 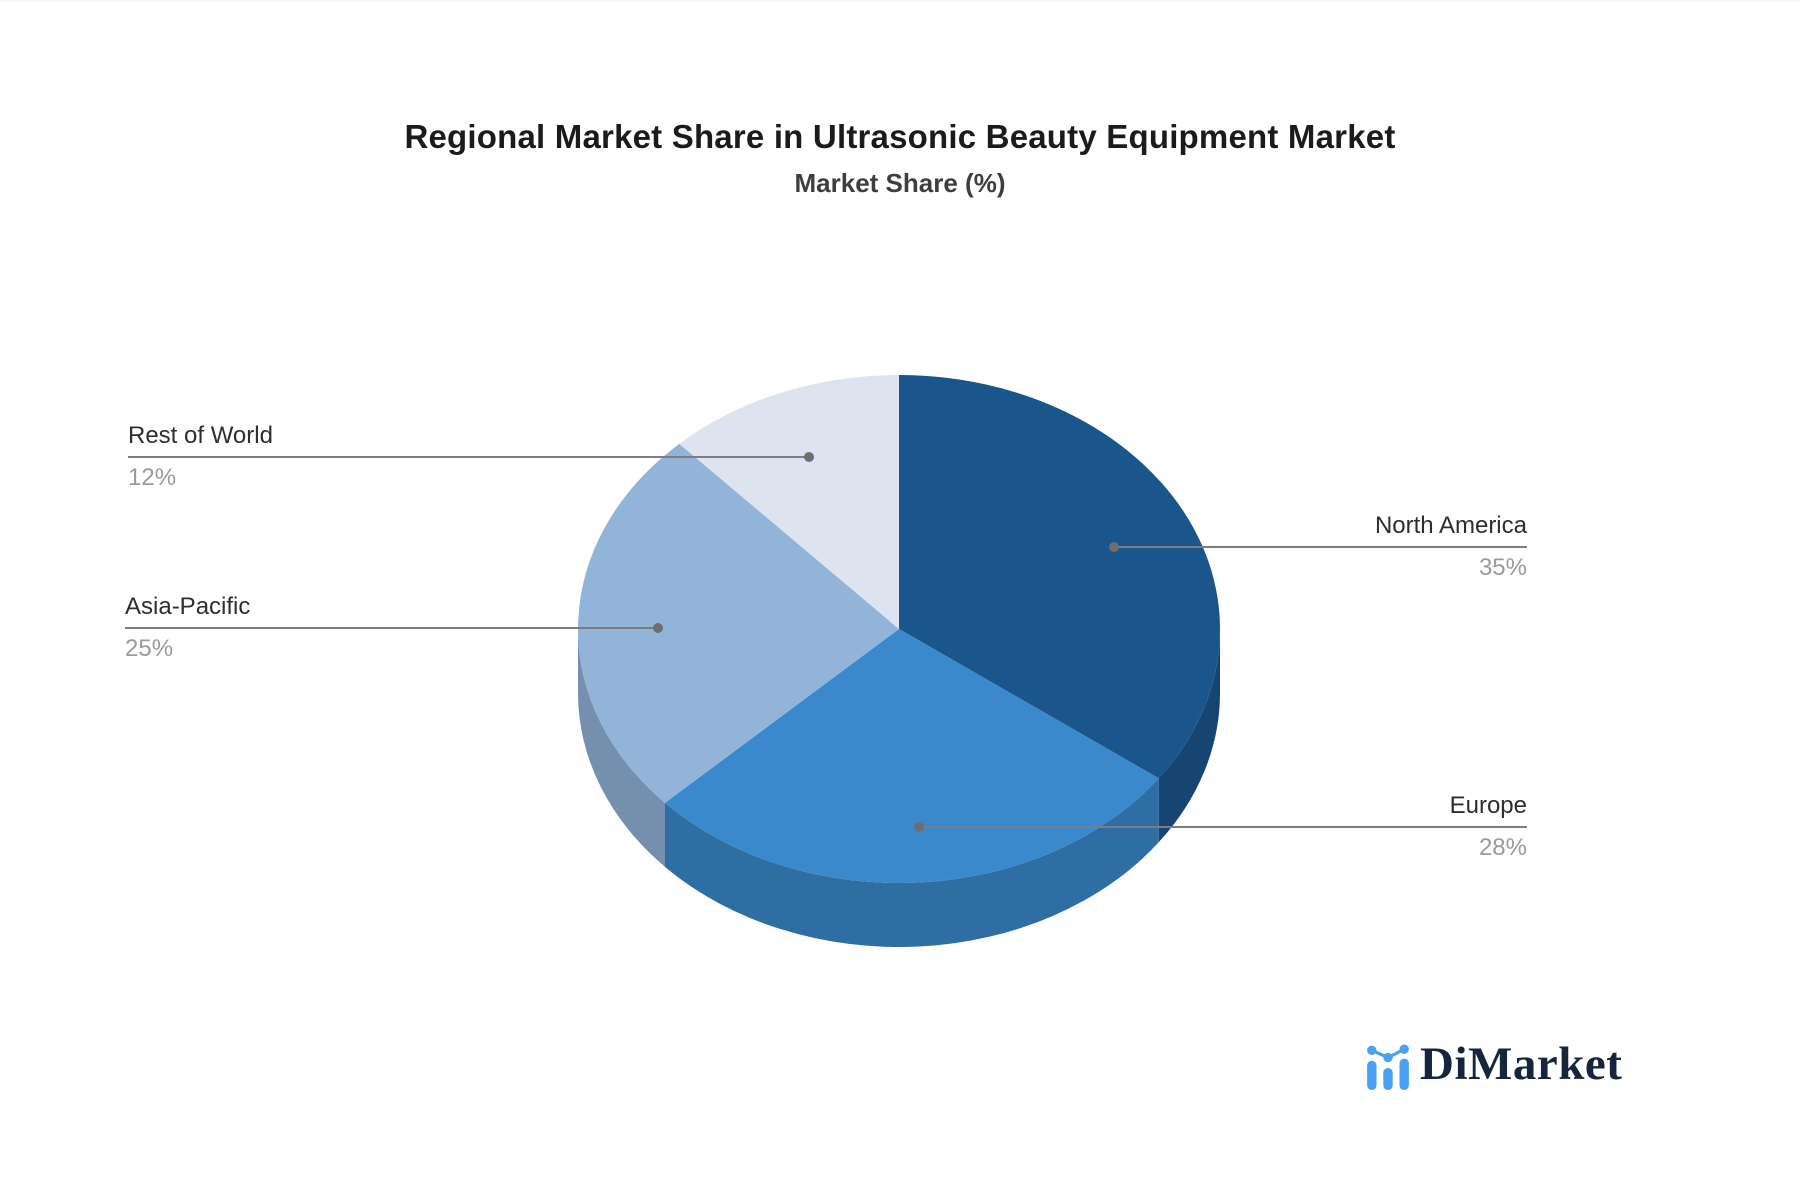 I want to click on pie-slice-side-north-america, so click(x=1189, y=736).